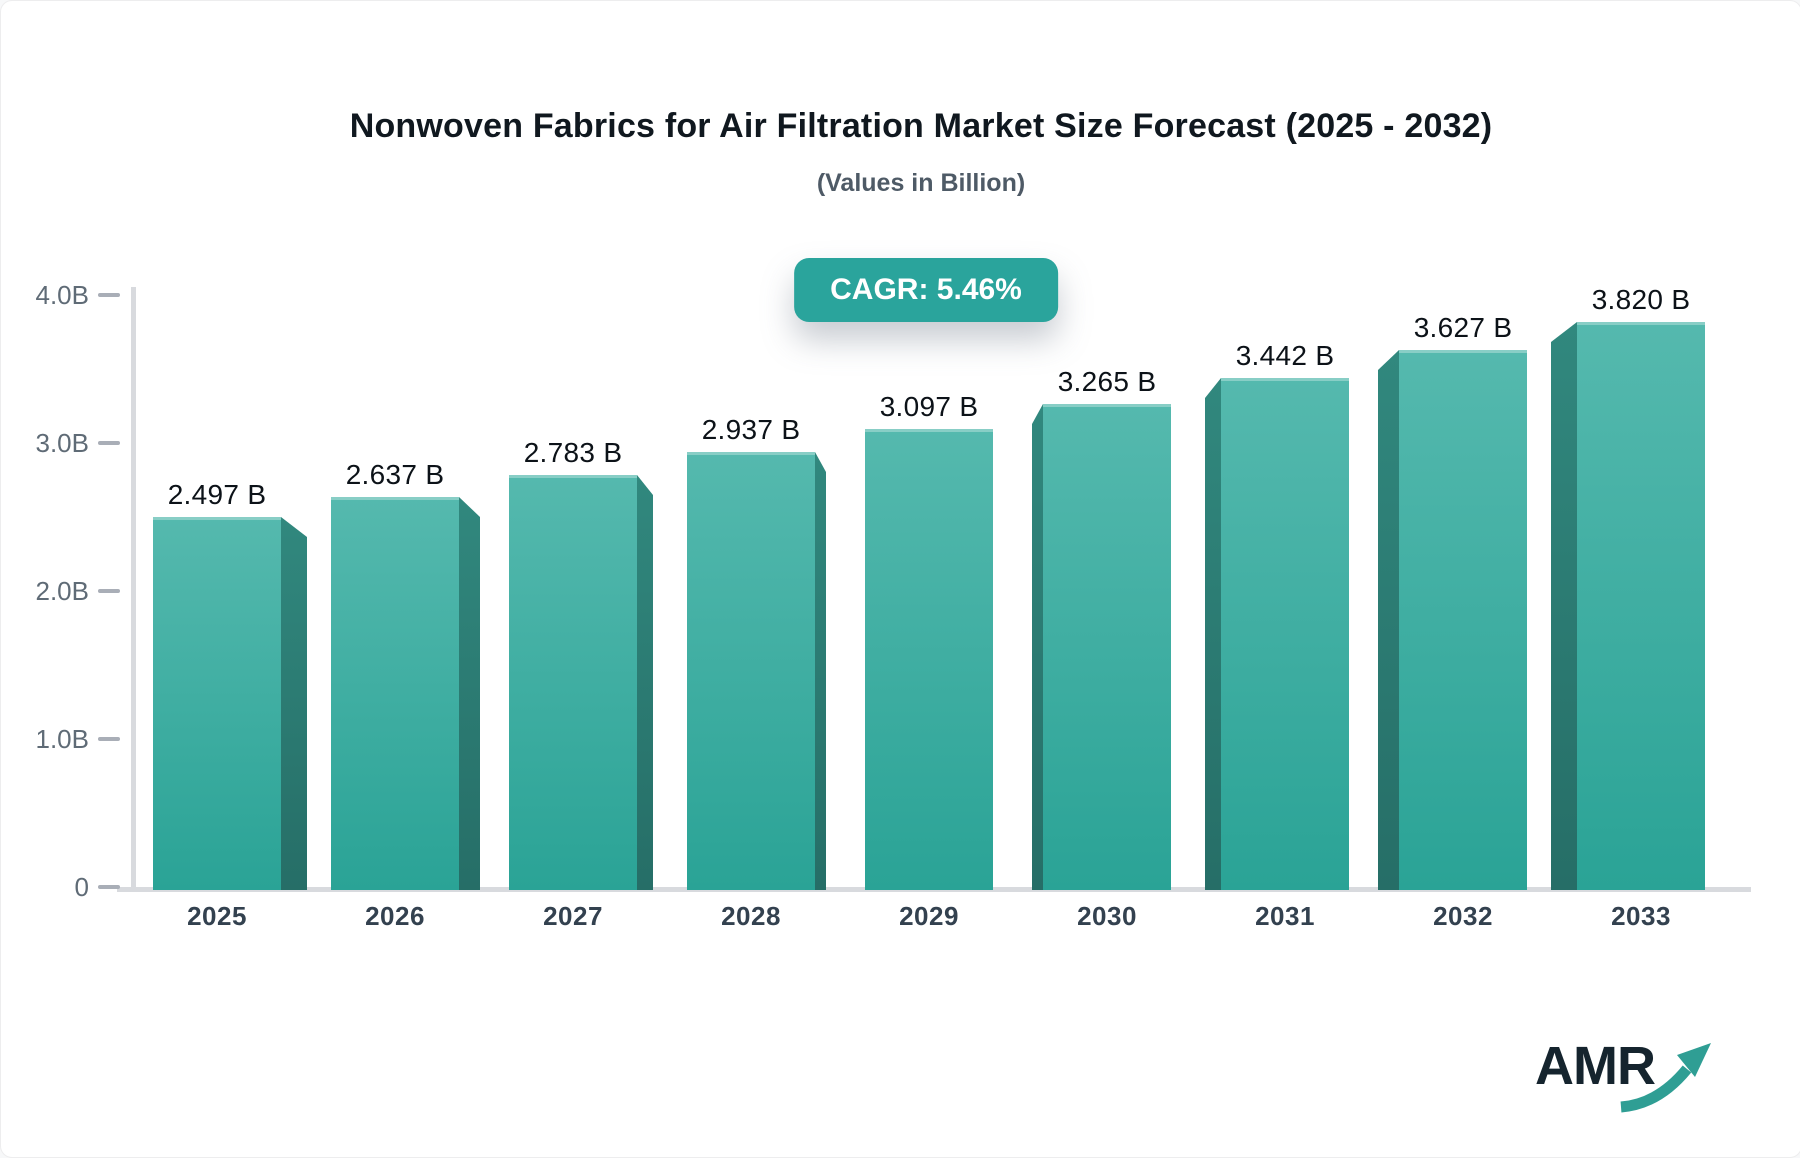 The width and height of the screenshot is (1800, 1158). I want to click on y-tick-label: 0, so click(82, 887).